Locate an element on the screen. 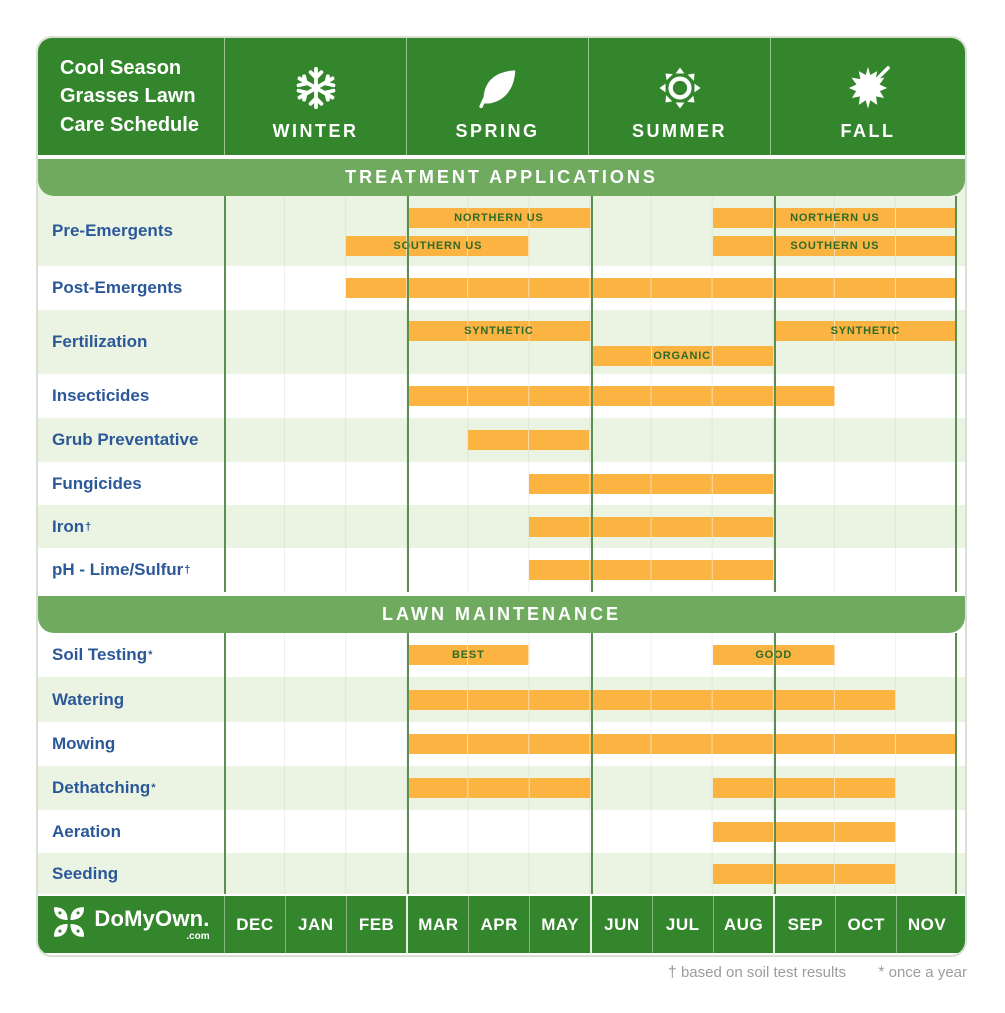  logo-name: DoMyOwn. is located at coordinates (152, 918).